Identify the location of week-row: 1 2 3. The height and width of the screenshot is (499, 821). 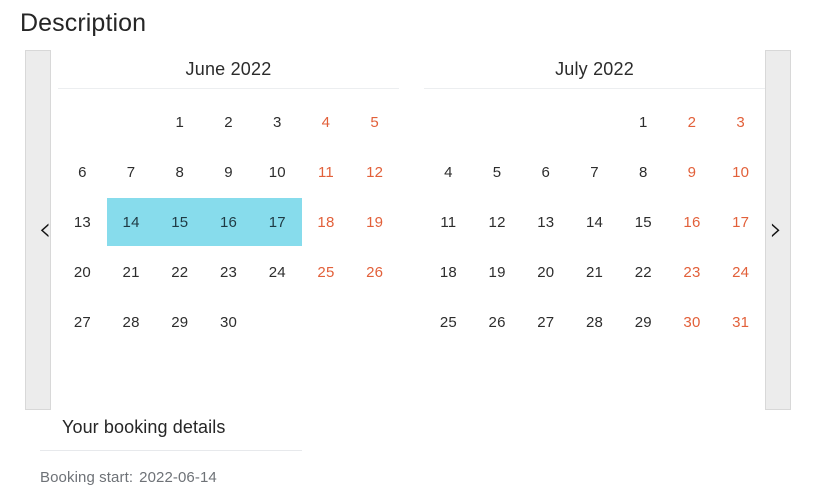
(594, 122).